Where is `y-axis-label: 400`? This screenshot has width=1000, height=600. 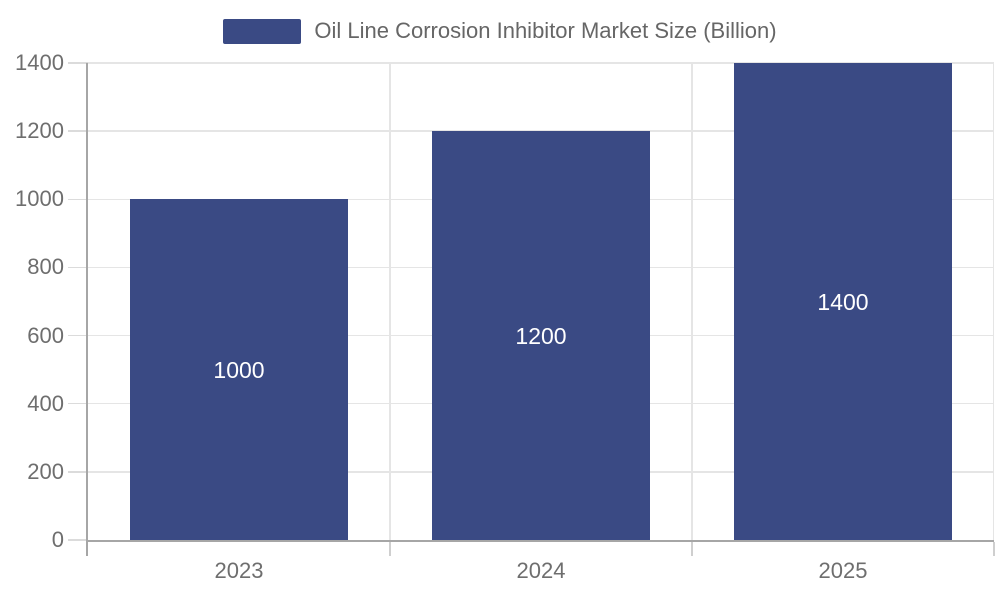 y-axis-label: 400 is located at coordinates (45, 403).